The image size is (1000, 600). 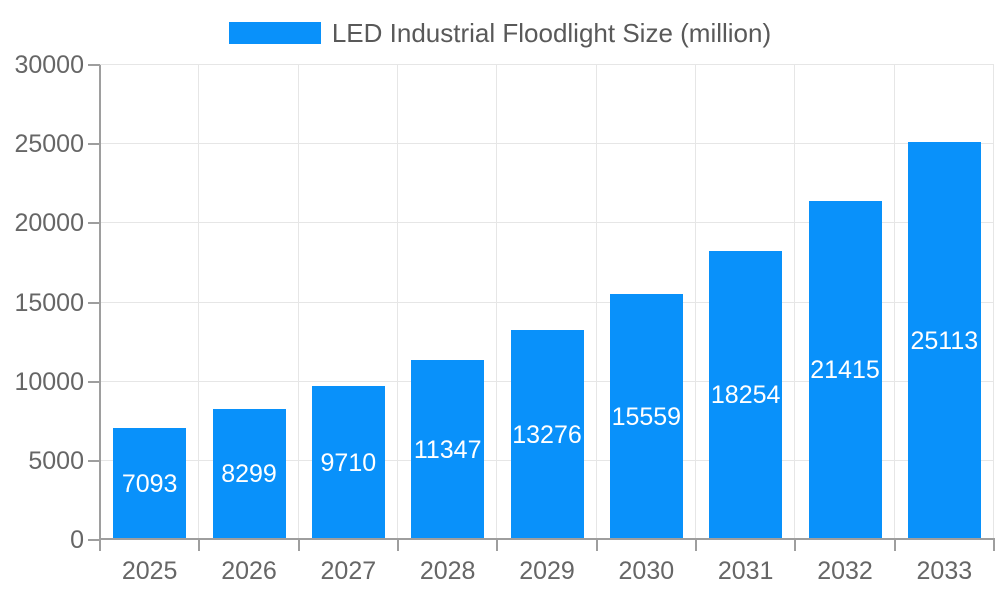 I want to click on legend: LED Industrial Floodlight Size (million), so click(x=500, y=33).